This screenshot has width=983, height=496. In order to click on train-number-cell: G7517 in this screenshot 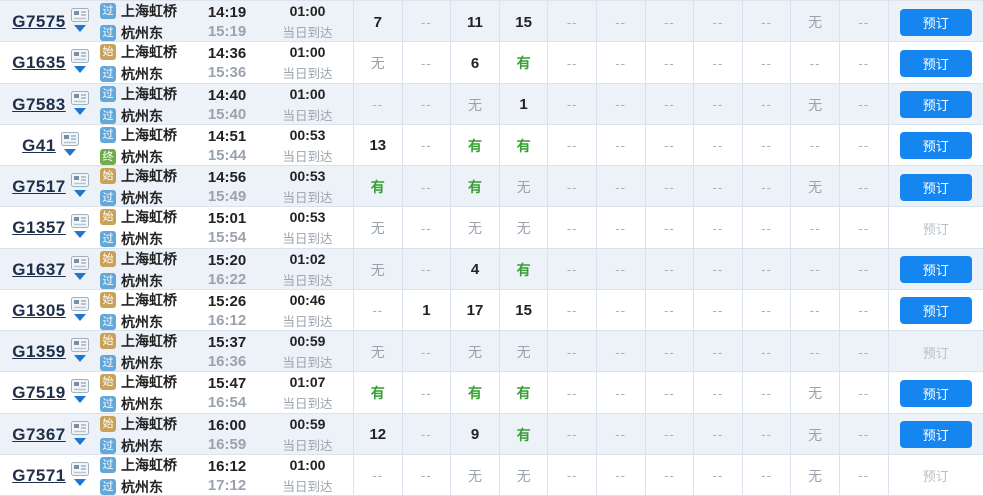, I will do `click(47, 185)`.